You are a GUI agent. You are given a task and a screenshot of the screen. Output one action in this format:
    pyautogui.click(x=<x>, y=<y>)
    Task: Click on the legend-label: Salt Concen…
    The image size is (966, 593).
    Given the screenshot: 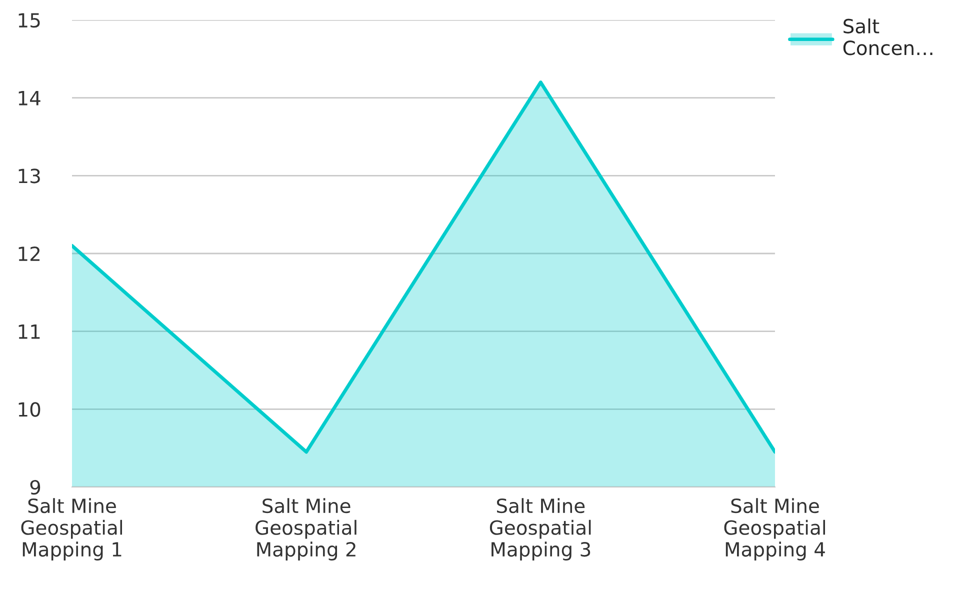 What is the action you would take?
    pyautogui.click(x=887, y=37)
    